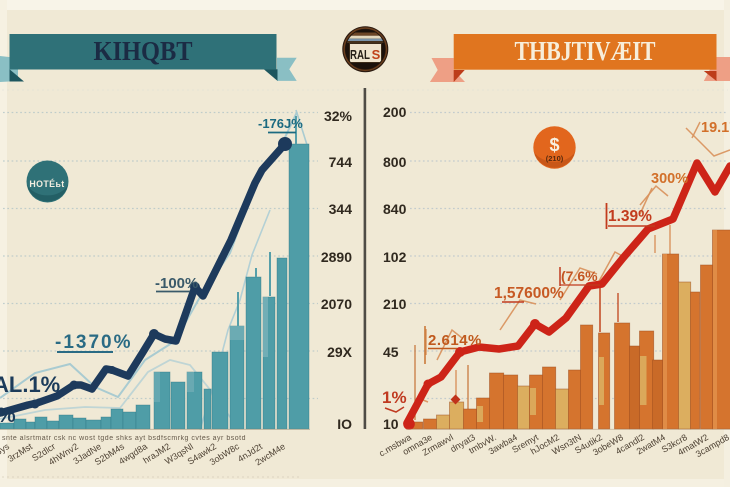 The height and width of the screenshot is (492, 730). What do you see at coordinates (336, 257) in the screenshot?
I see `svg-text: 2890` at bounding box center [336, 257].